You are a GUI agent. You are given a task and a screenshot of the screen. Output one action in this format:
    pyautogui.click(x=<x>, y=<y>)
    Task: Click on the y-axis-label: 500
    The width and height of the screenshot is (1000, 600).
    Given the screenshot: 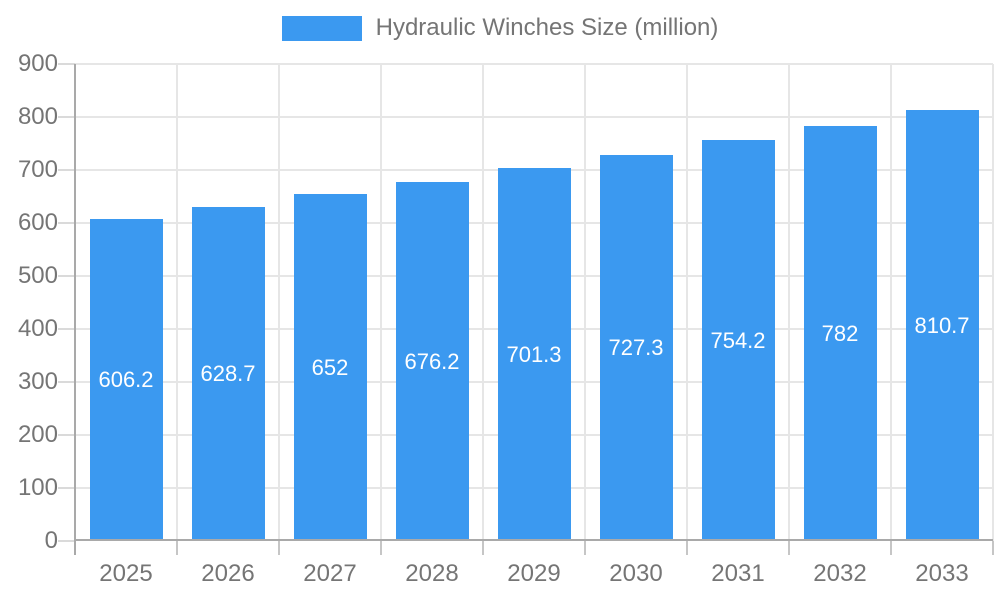 What is the action you would take?
    pyautogui.click(x=37, y=275)
    